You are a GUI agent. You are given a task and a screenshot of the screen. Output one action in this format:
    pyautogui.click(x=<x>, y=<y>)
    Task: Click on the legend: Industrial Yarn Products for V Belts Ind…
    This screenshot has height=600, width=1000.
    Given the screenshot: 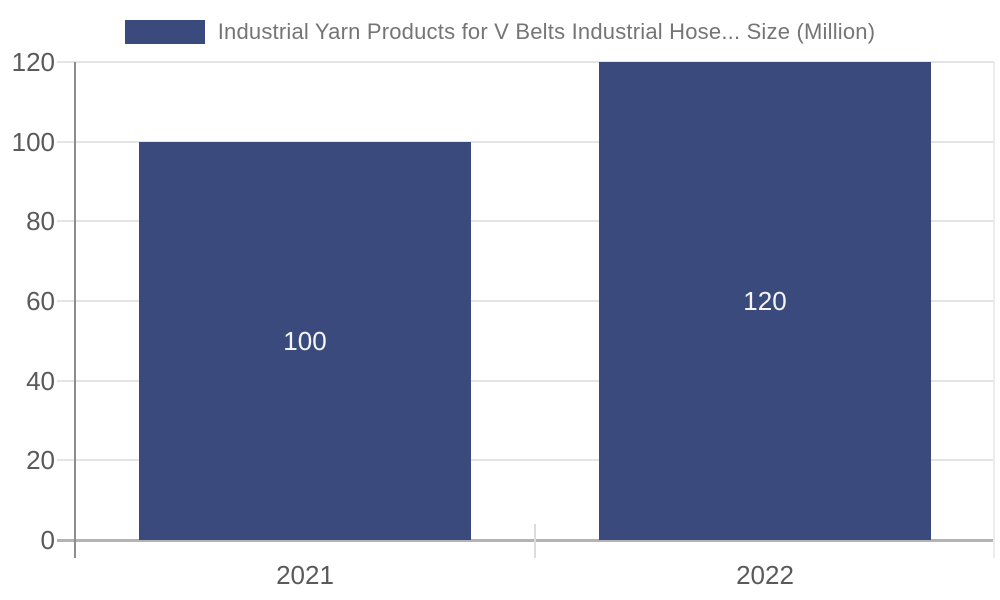 What is the action you would take?
    pyautogui.click(x=500, y=32)
    